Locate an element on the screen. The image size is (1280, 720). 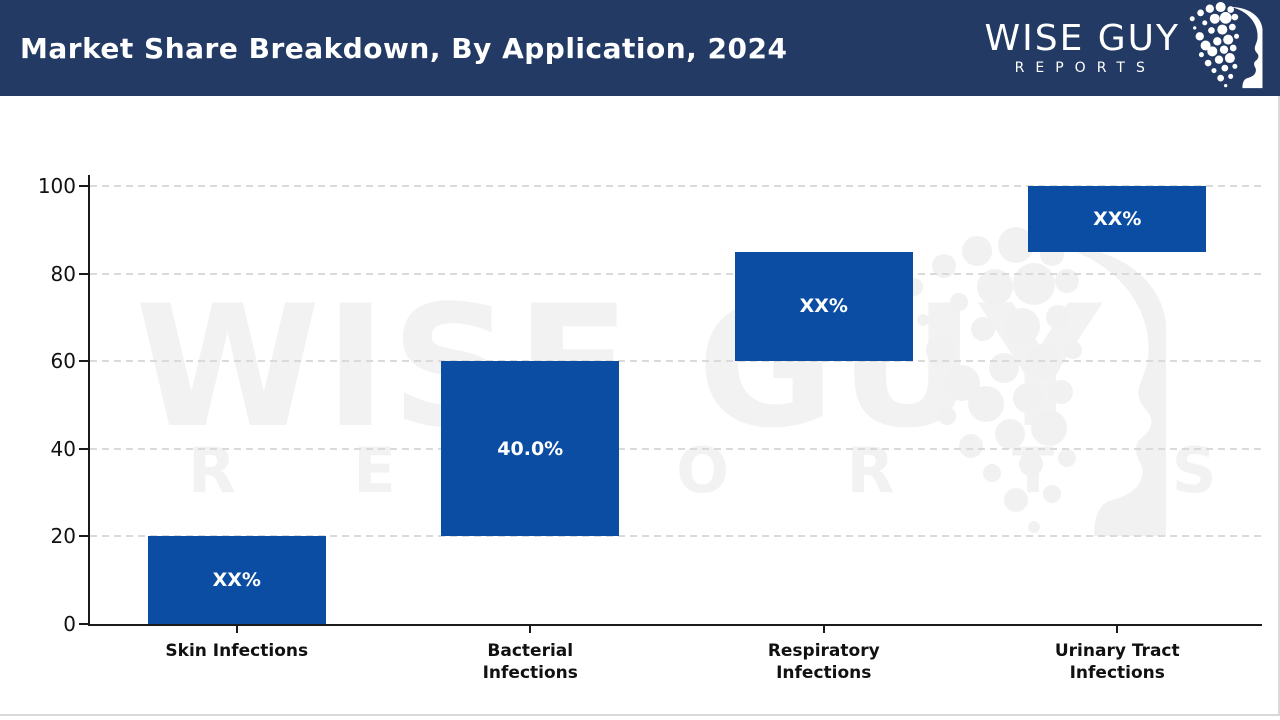
bar-respiratory-infections: XX% is located at coordinates (823, 306).